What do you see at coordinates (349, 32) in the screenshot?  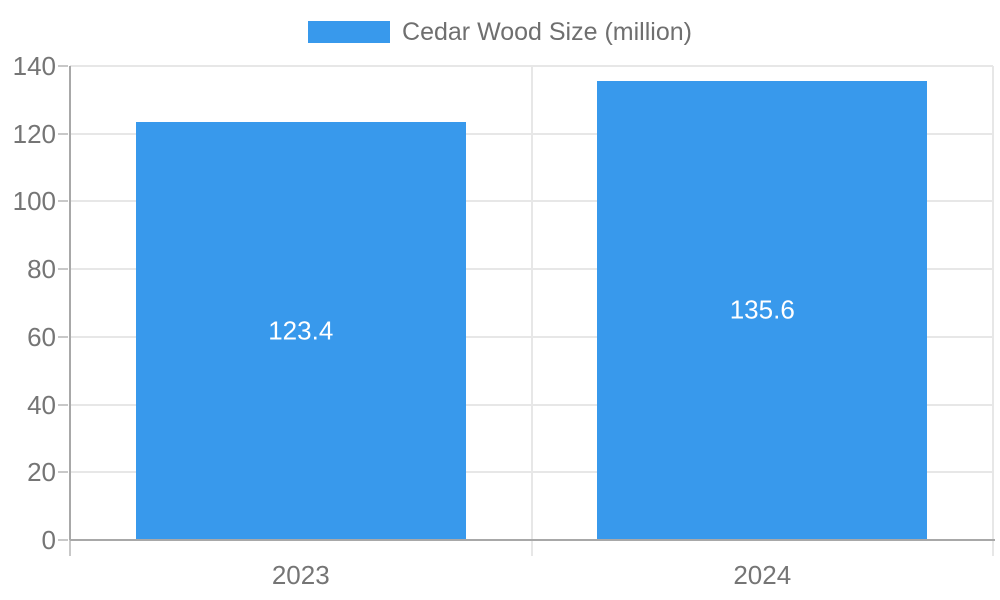 I see `legend-swatch-icon` at bounding box center [349, 32].